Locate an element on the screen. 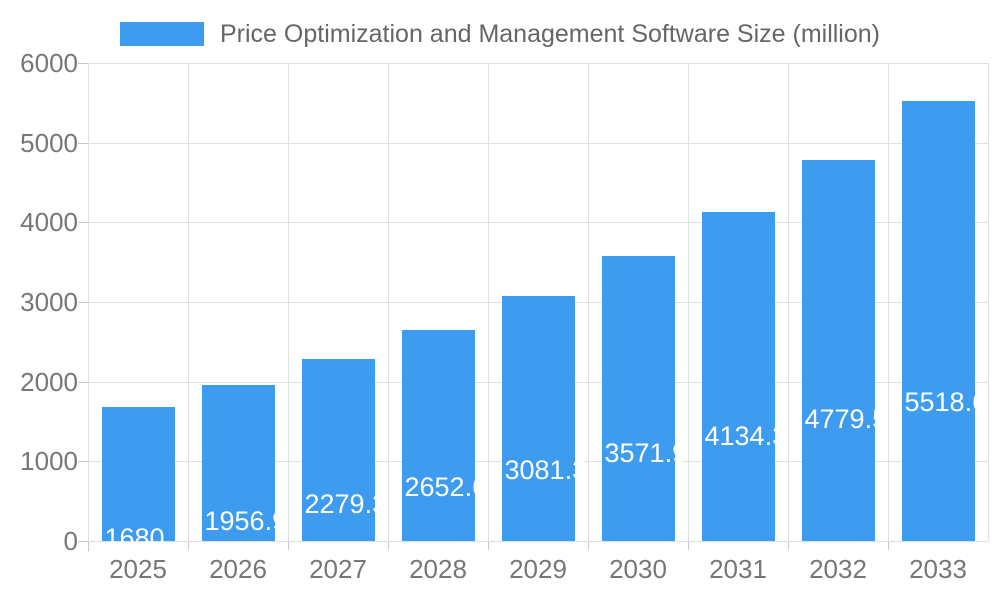 The height and width of the screenshot is (600, 1000). bar-value-label: 3571.9 is located at coordinates (646, 453).